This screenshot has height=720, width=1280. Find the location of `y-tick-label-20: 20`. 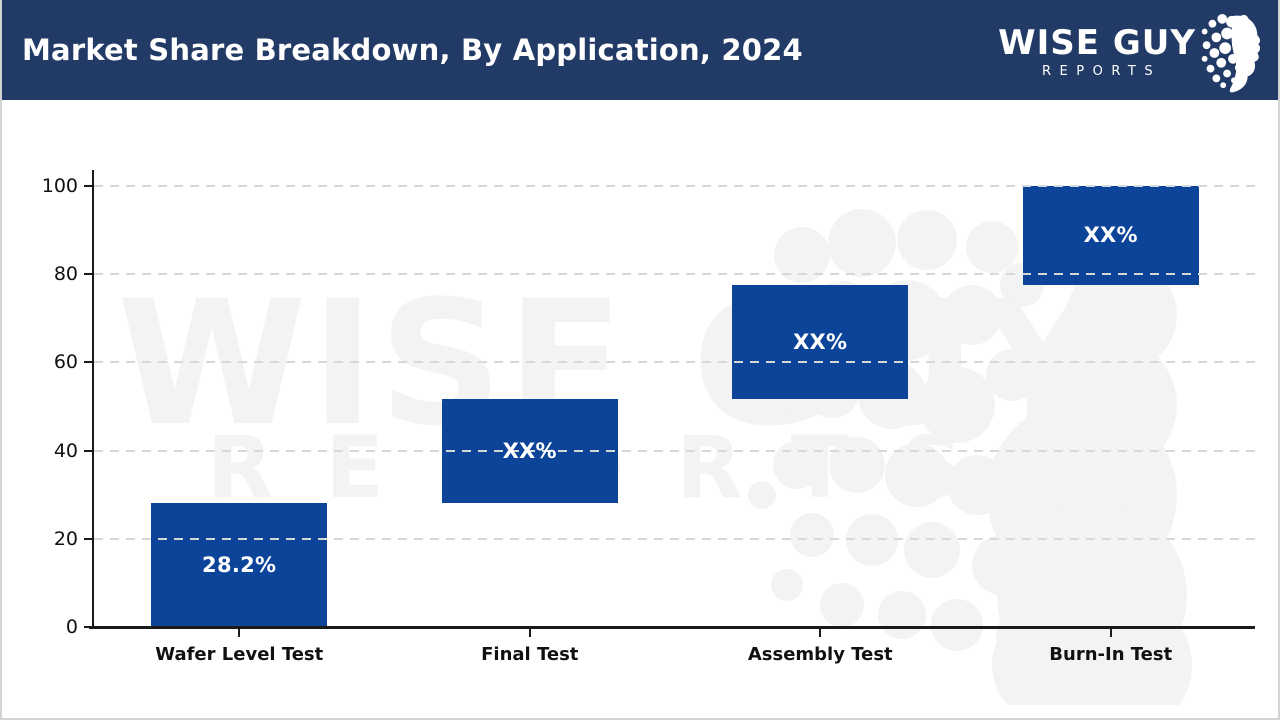

y-tick-label-20: 20 is located at coordinates (65, 538).